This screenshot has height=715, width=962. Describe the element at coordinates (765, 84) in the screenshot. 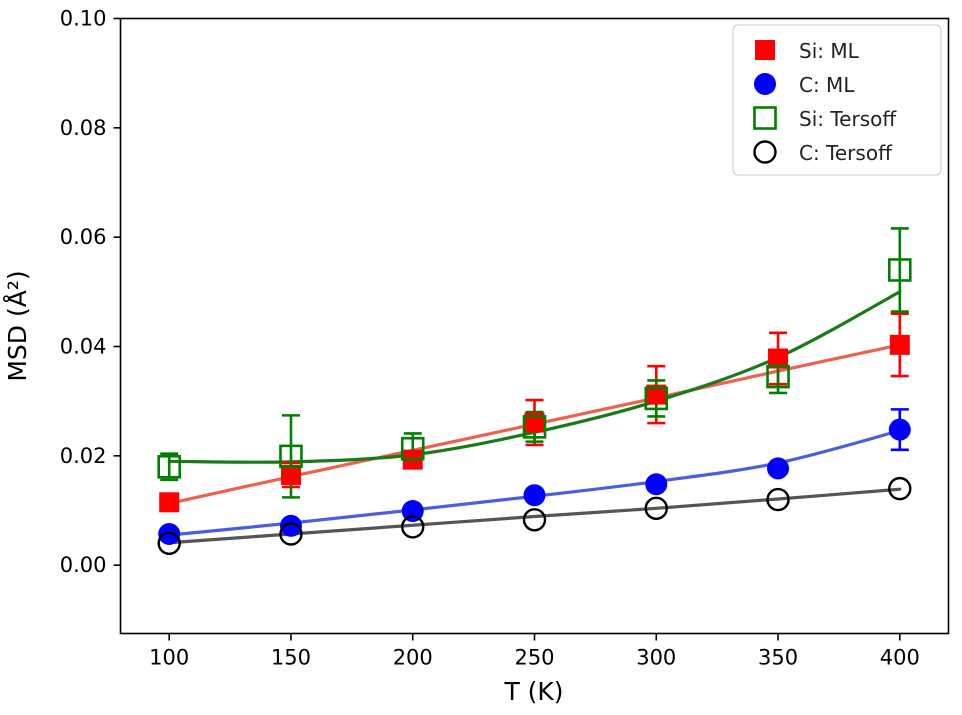

I see `legend-marker-c-ml` at that location.